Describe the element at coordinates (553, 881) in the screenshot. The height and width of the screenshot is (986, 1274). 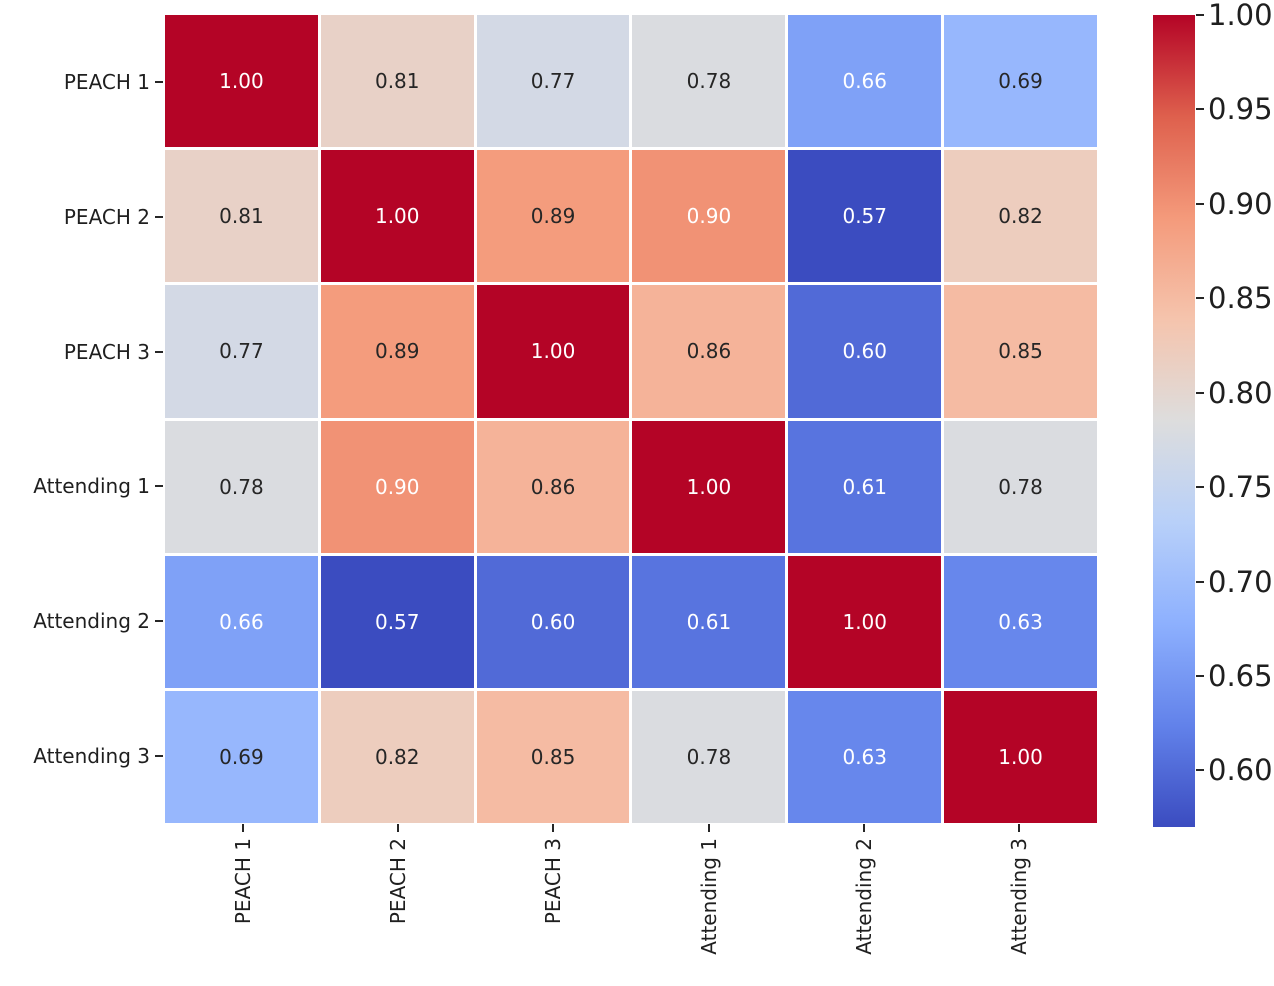
I see `x-tick-label: PEACH 3` at that location.